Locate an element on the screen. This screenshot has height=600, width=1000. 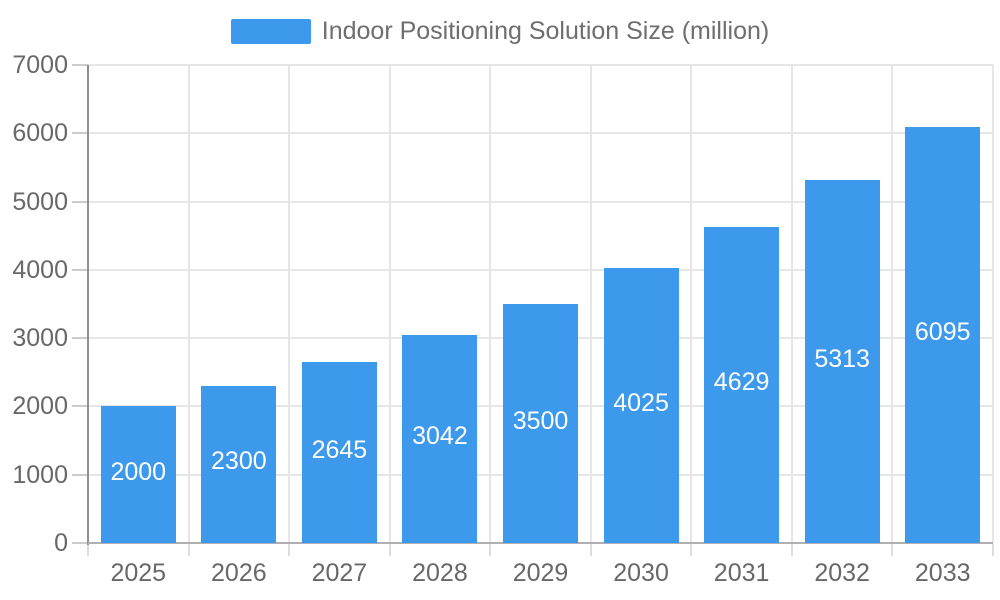
bar-value-label: 3042 is located at coordinates (440, 436).